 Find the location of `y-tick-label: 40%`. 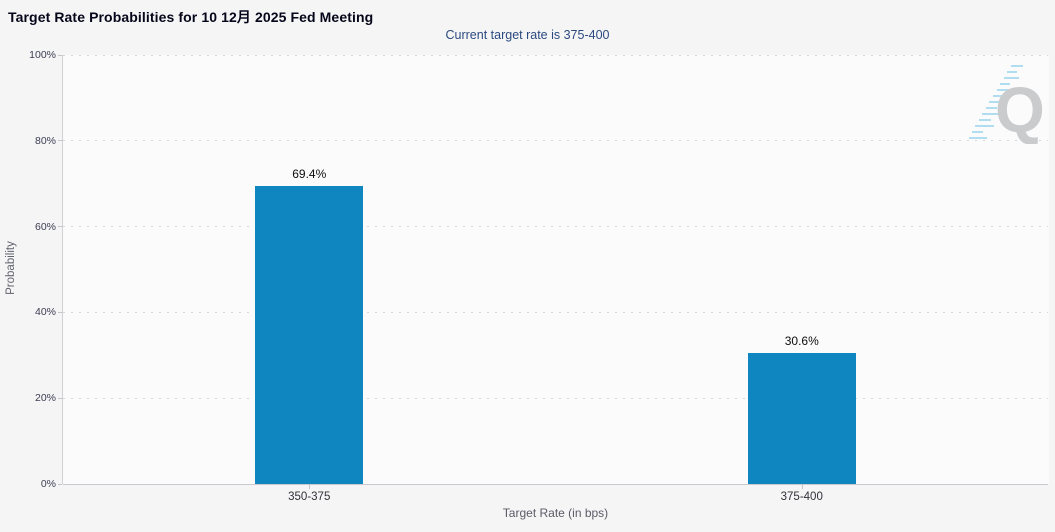

y-tick-label: 40% is located at coordinates (45, 312).